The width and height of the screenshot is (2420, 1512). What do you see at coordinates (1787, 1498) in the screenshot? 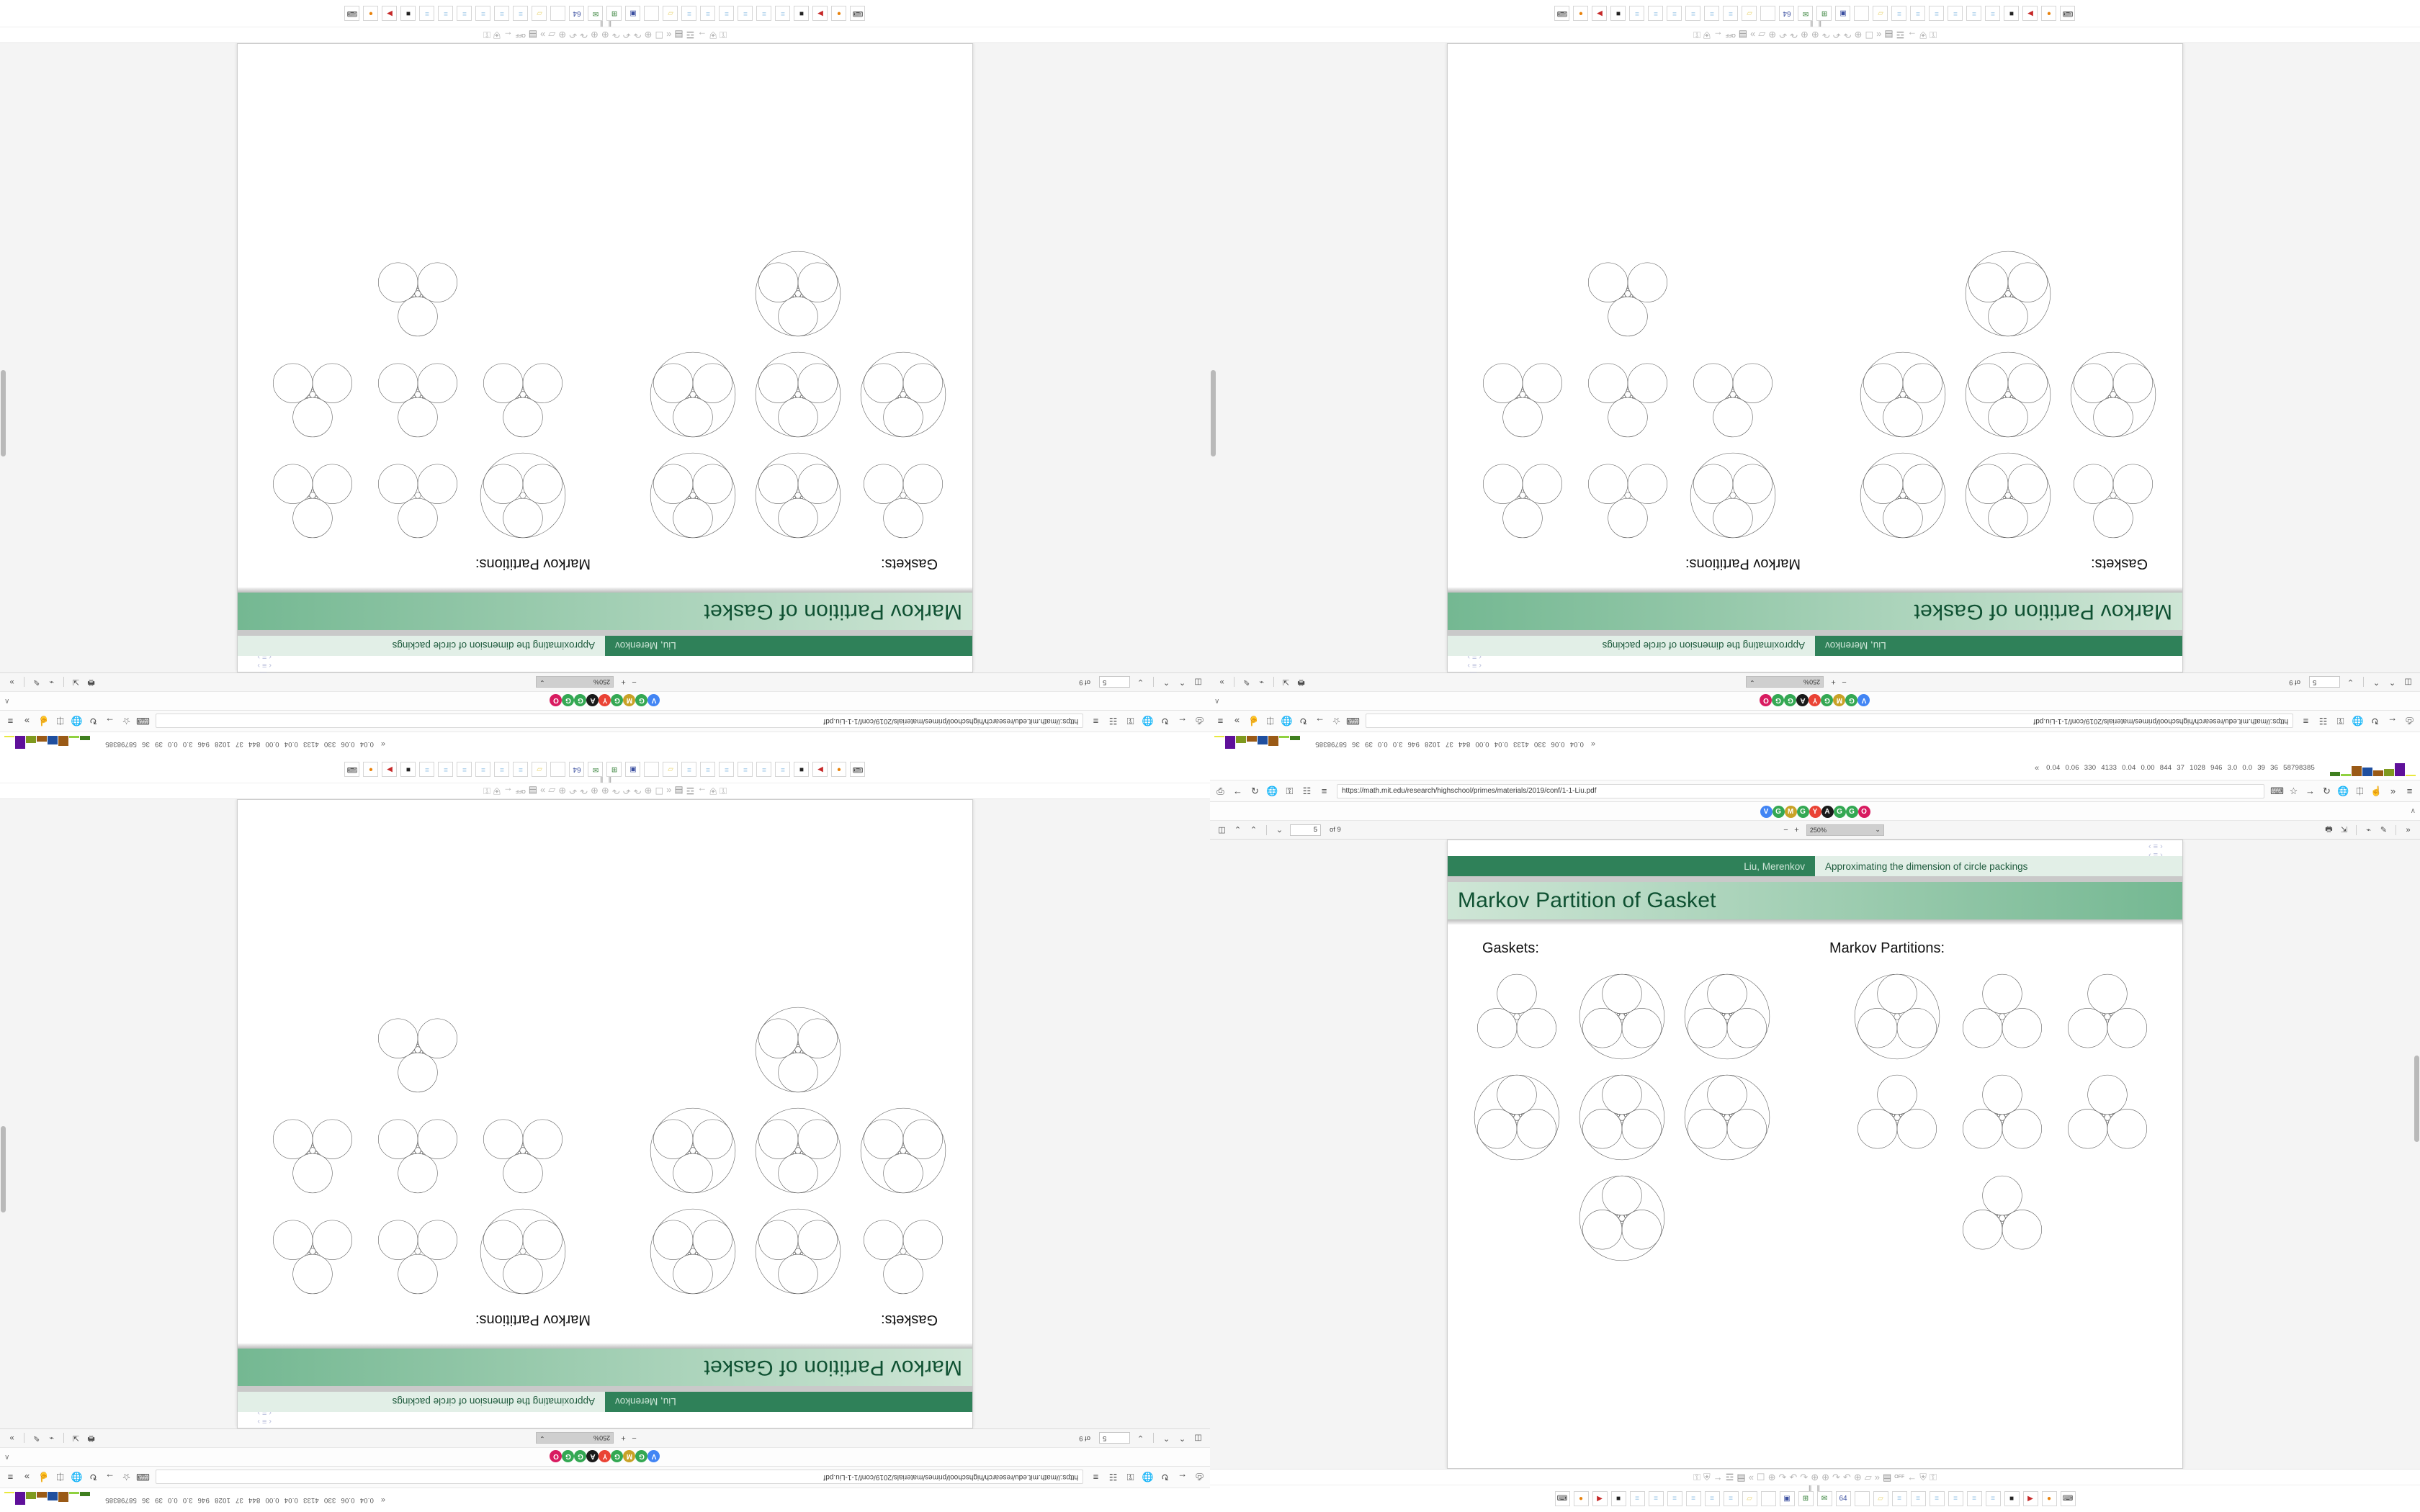
I see `floppy-icon: ▣` at bounding box center [1787, 1498].